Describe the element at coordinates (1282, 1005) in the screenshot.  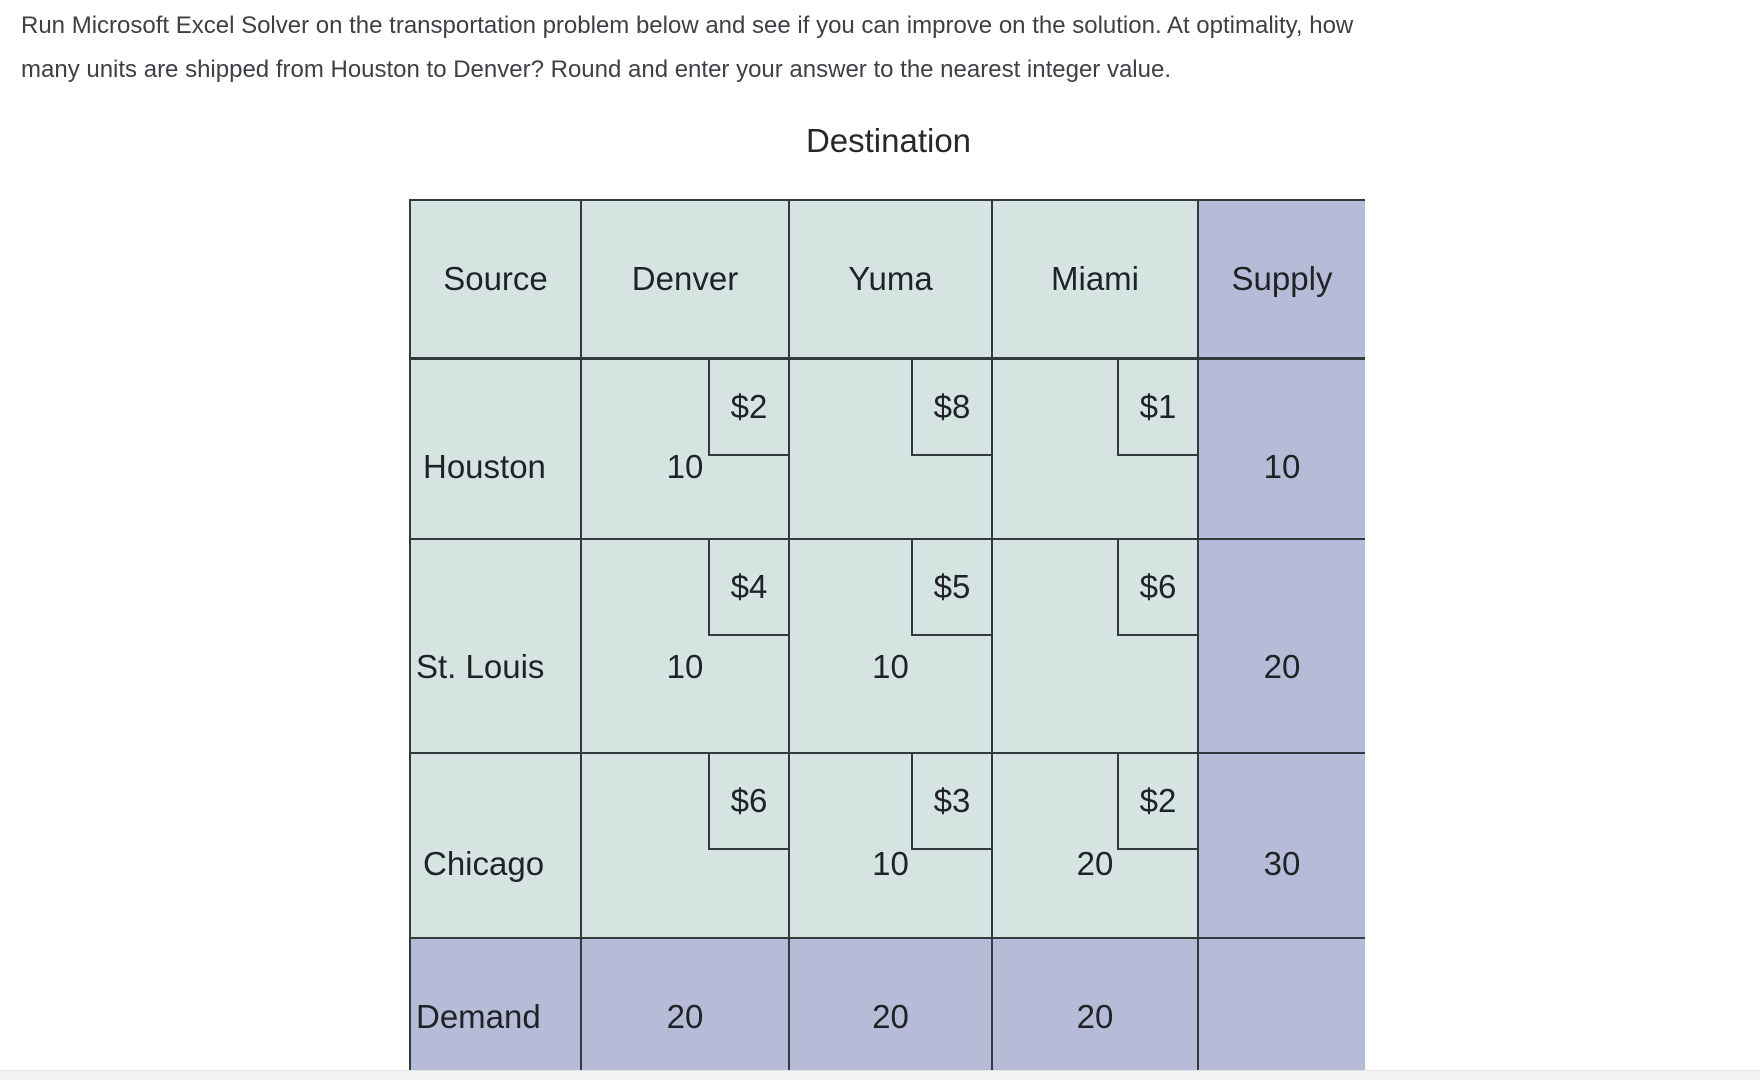
I see `demand-cell-supply-empty` at that location.